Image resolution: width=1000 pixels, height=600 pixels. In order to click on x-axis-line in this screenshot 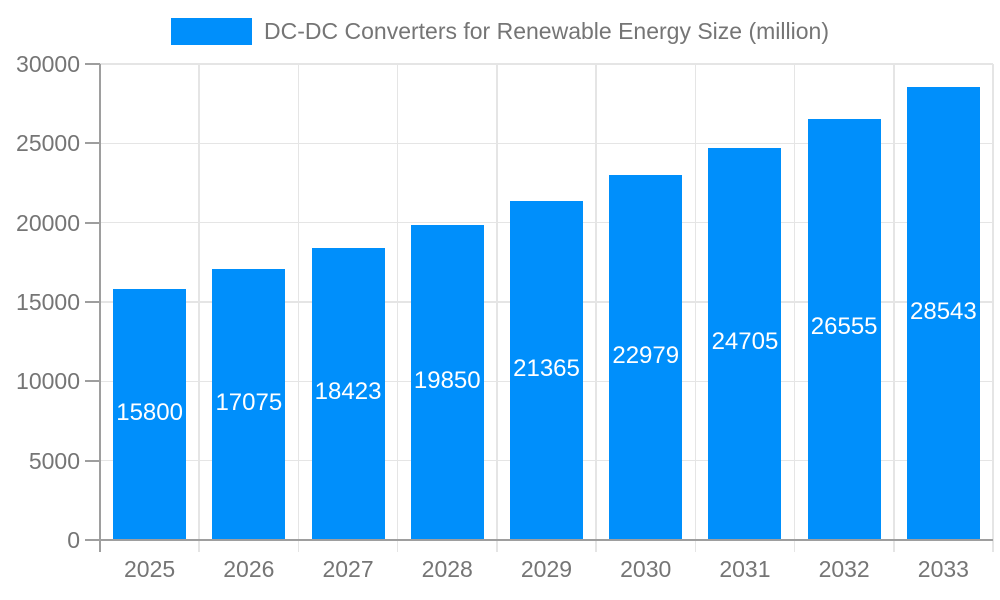, I will do `click(539, 540)`.